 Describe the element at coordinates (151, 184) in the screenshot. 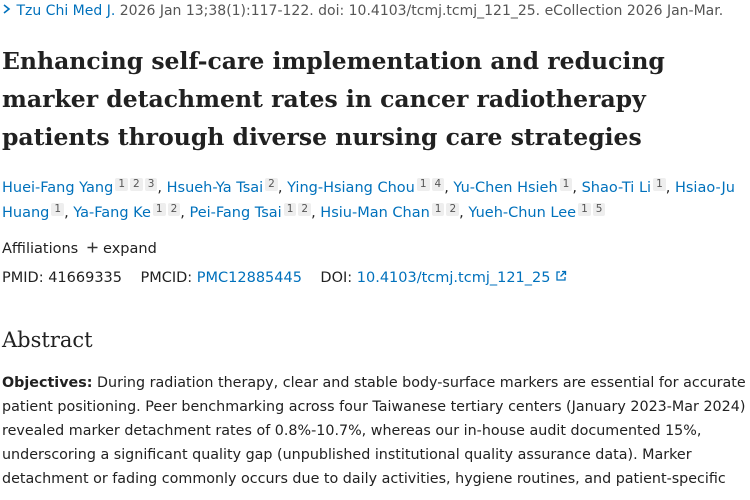

I see `affiliation-number: 3` at that location.